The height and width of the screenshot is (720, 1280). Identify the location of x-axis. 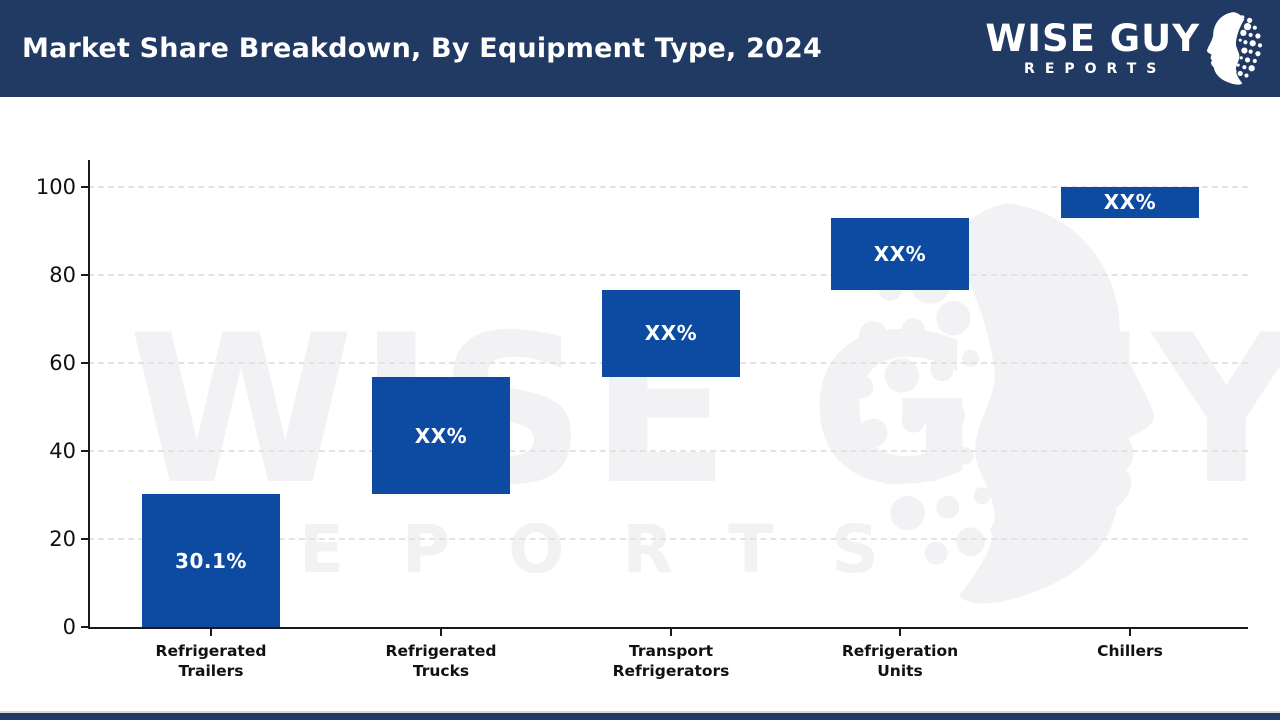
(668, 628).